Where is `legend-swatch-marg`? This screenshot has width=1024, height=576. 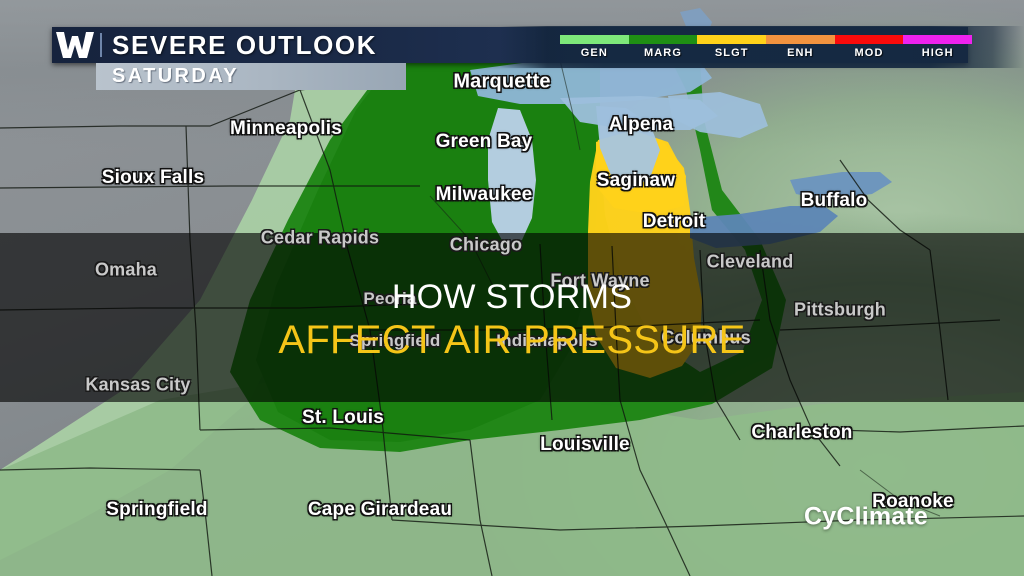
legend-swatch-marg is located at coordinates (663, 39).